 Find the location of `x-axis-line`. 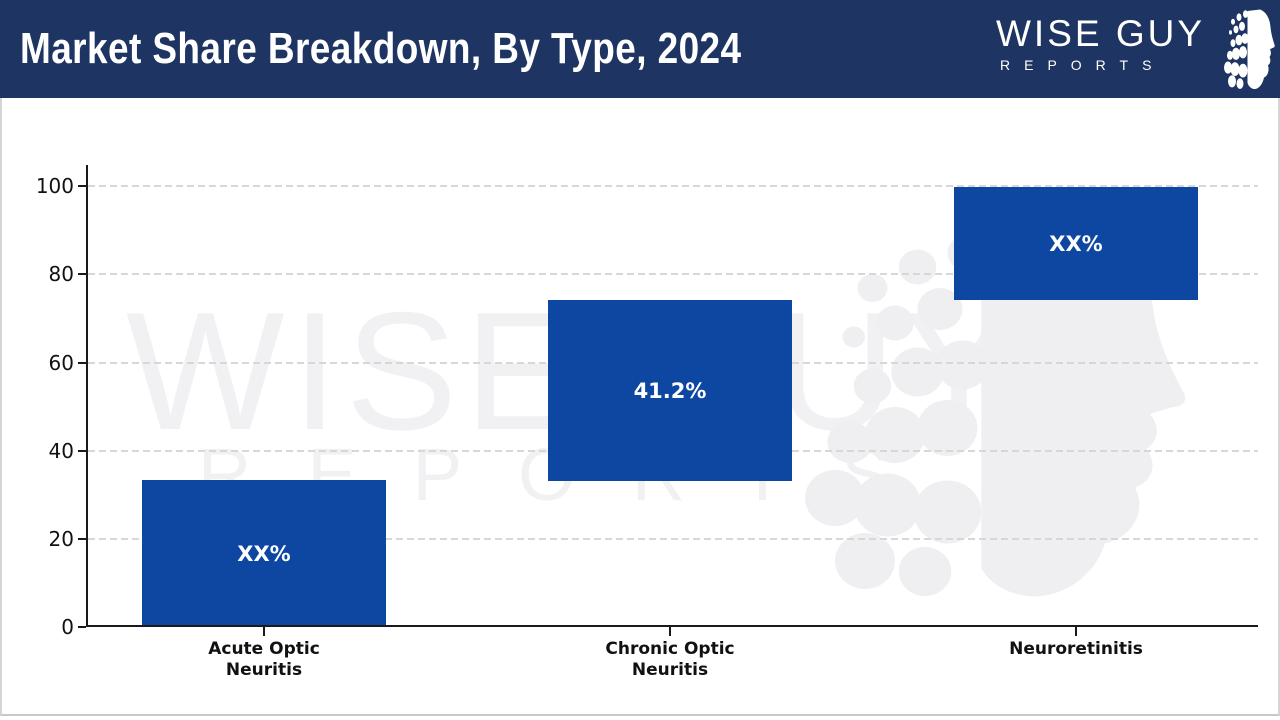

x-axis-line is located at coordinates (672, 626).